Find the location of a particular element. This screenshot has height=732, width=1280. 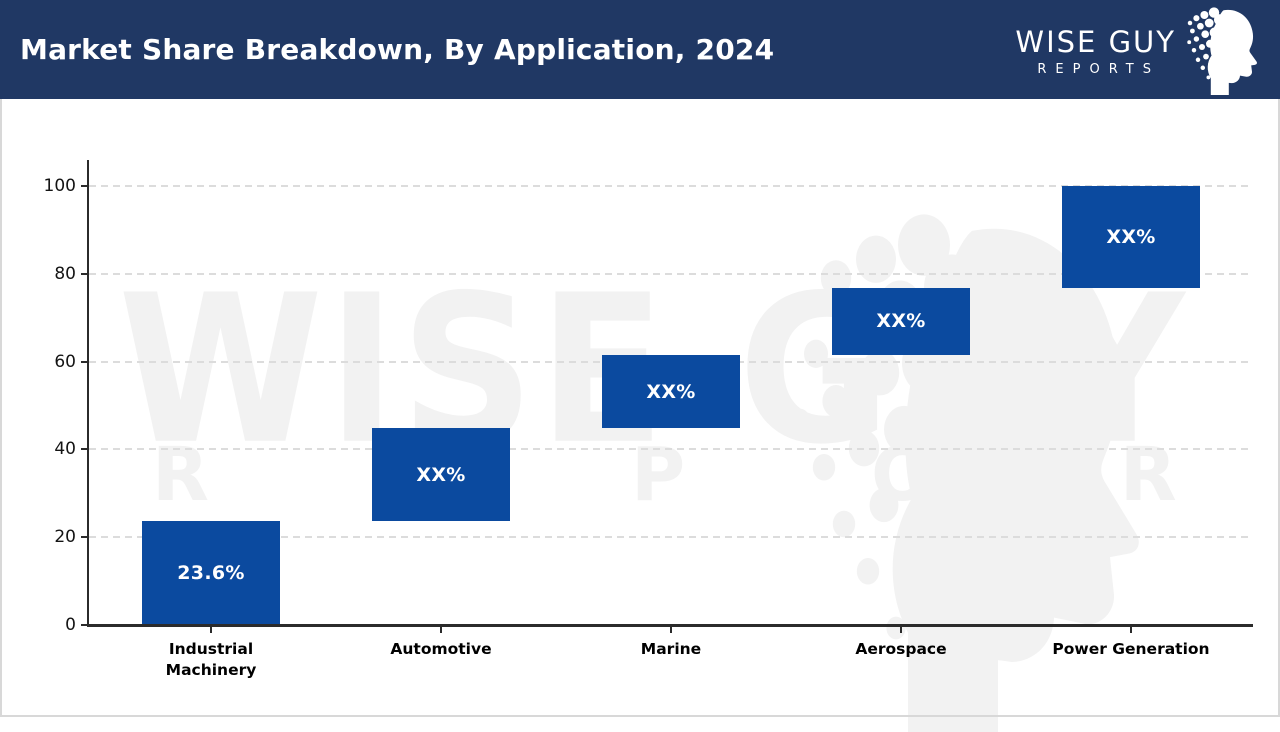

category-label-line: Marine is located at coordinates (671, 649).